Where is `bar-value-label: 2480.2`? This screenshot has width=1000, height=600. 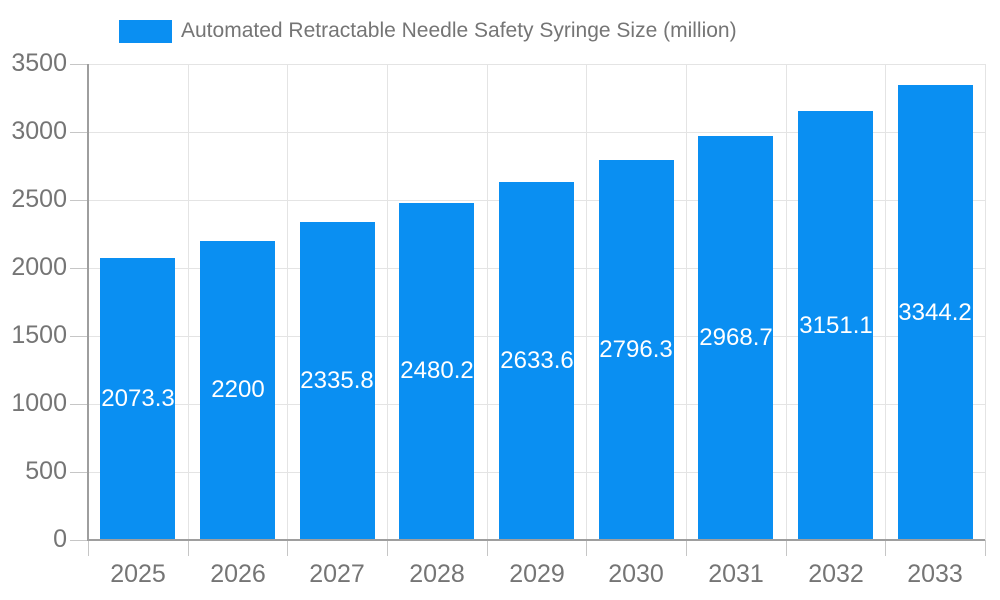 bar-value-label: 2480.2 is located at coordinates (437, 370).